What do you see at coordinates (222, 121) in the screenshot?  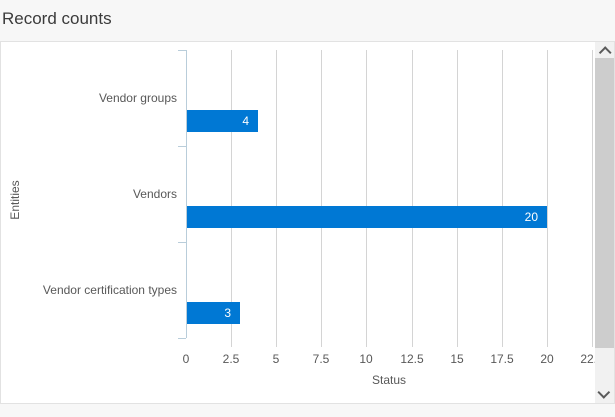 I see `bar: 4` at bounding box center [222, 121].